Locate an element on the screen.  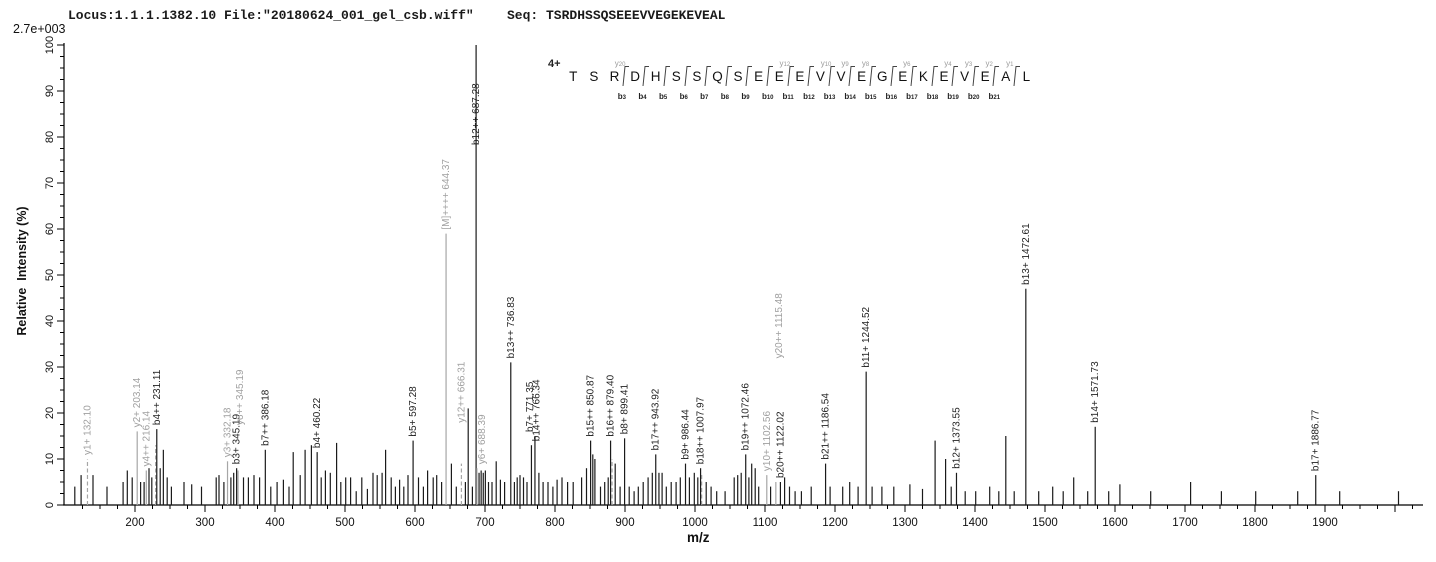
y-axis-tick-label: 10 is located at coordinates (50, 459).